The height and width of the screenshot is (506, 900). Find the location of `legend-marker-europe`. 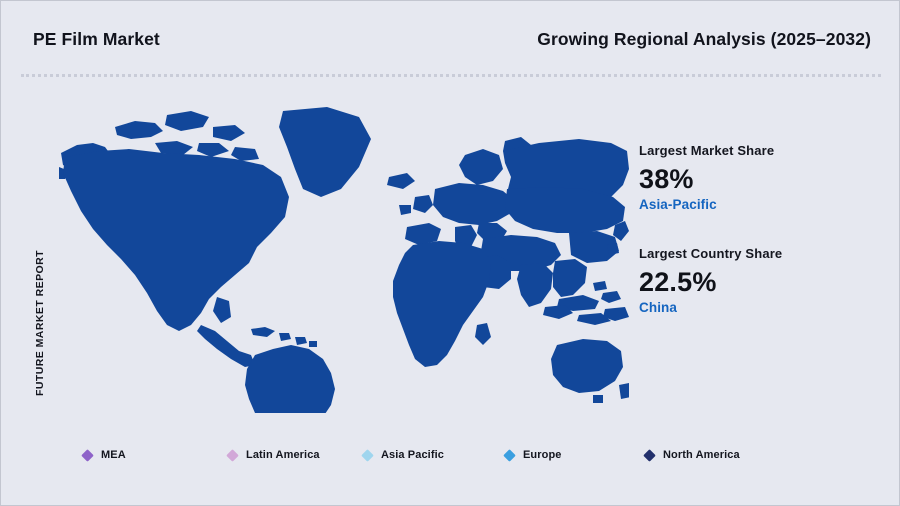

legend-marker-europe is located at coordinates (509, 455).